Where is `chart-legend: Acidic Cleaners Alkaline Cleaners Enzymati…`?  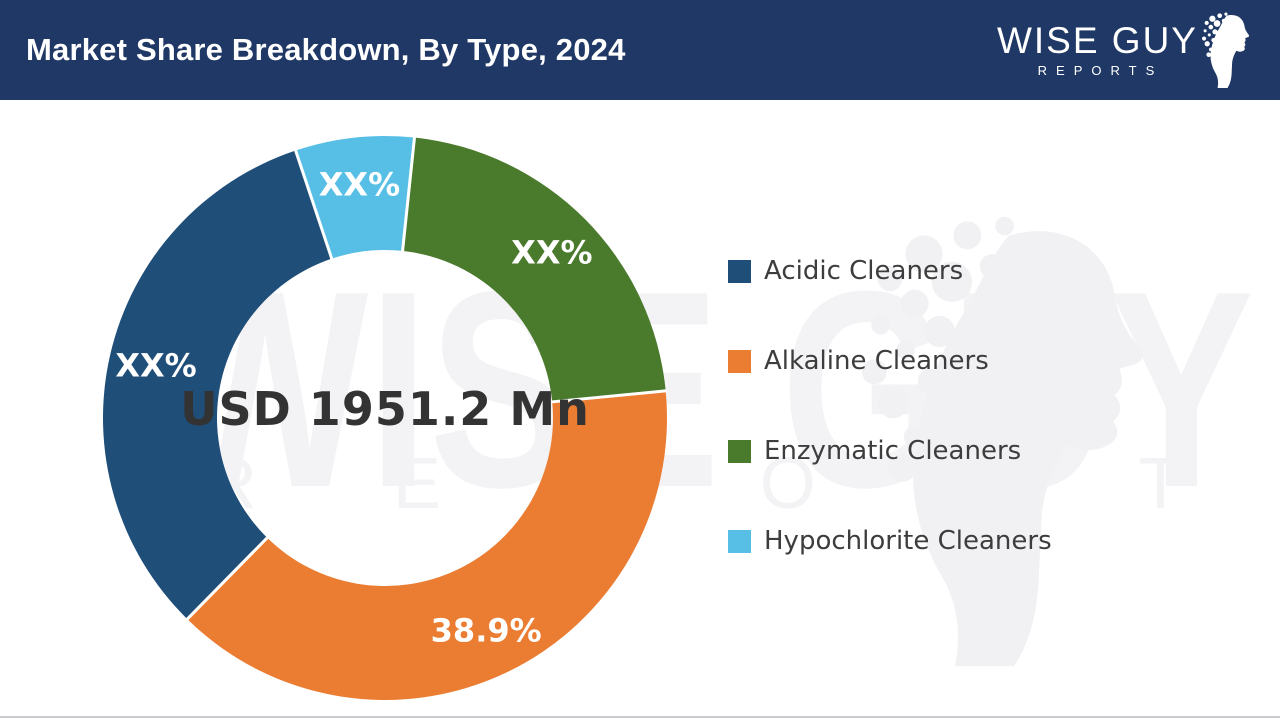 chart-legend: Acidic Cleaners Alkaline Cleaners Enzymati… is located at coordinates (890, 406).